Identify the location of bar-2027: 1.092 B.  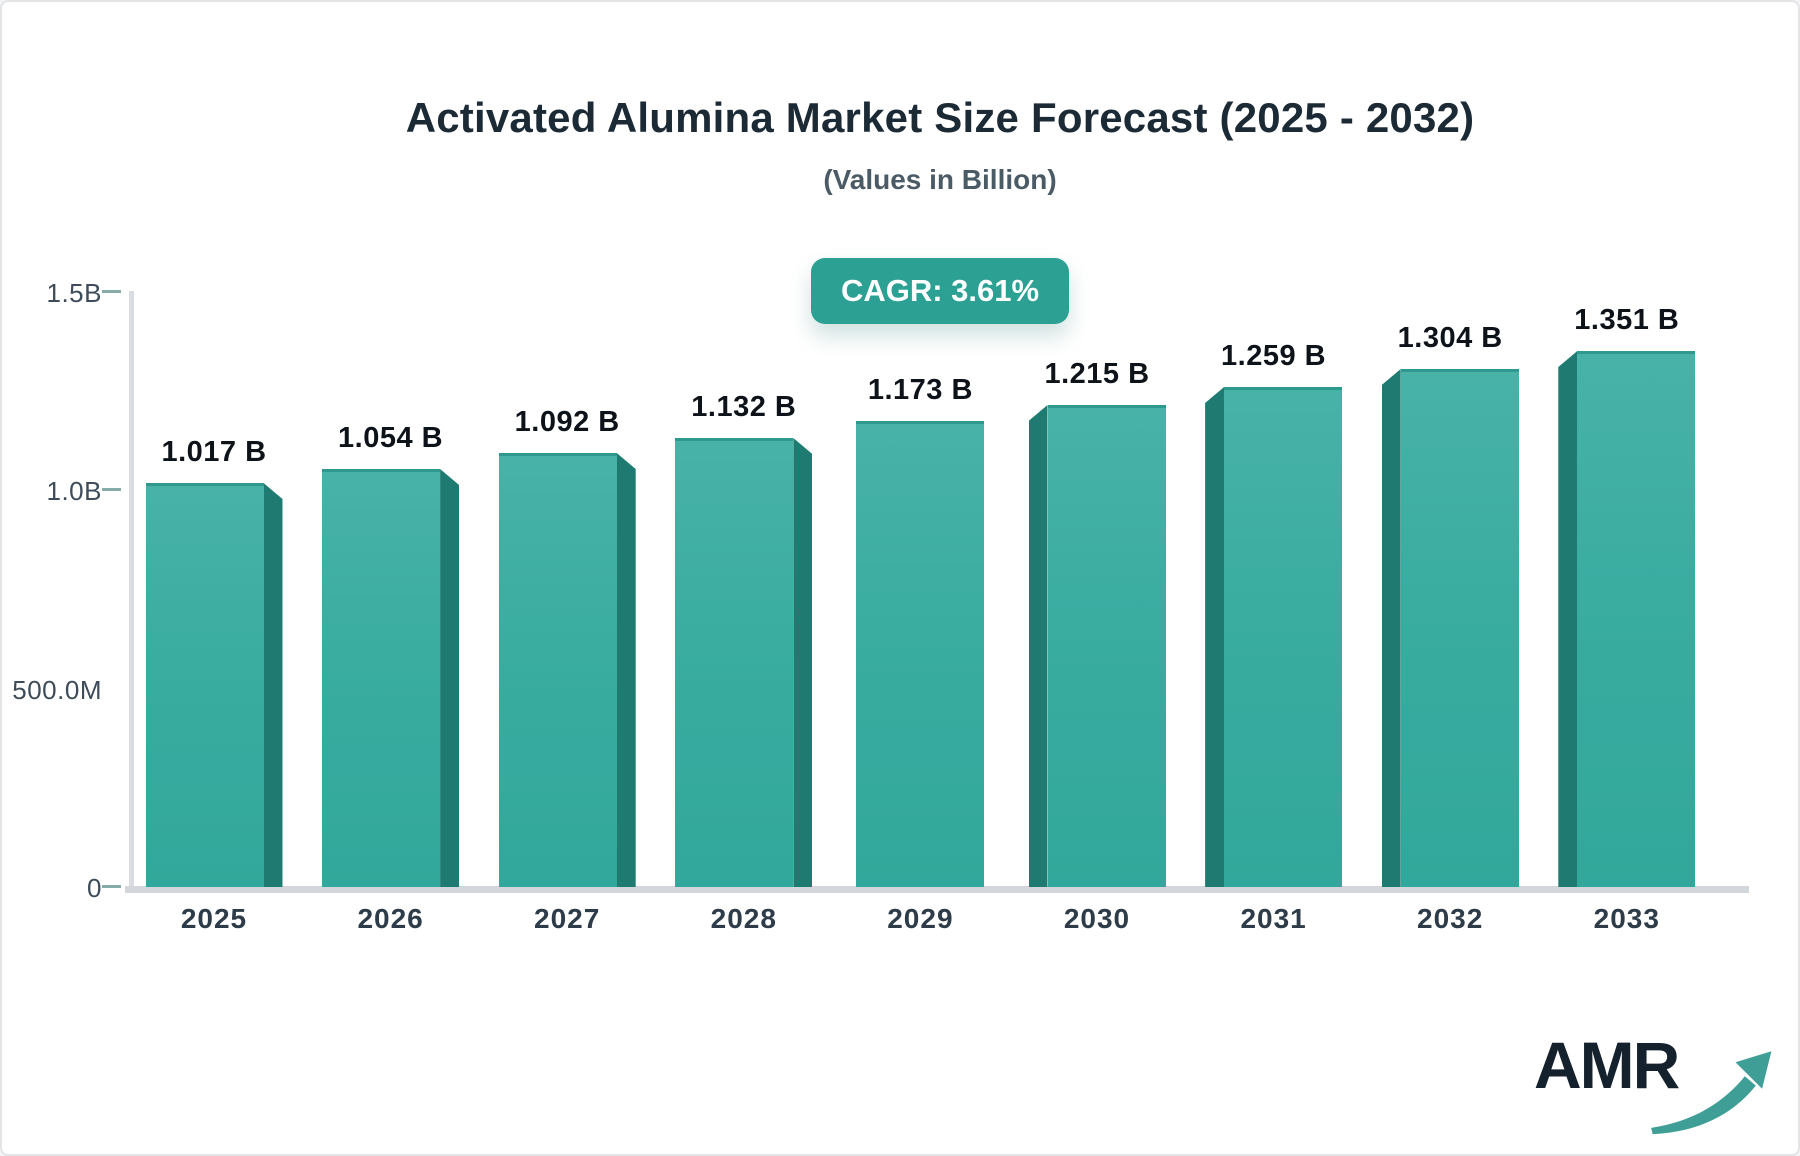
(567, 646).